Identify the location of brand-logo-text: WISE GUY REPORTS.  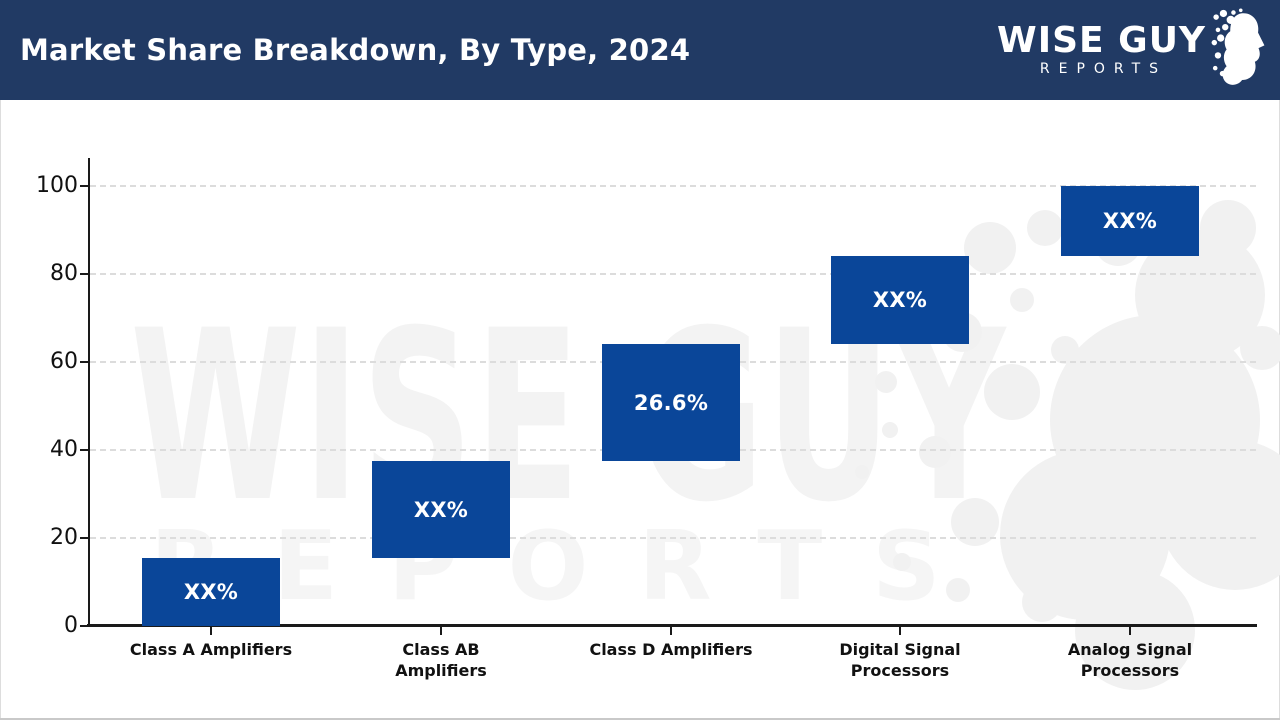
(1101, 49).